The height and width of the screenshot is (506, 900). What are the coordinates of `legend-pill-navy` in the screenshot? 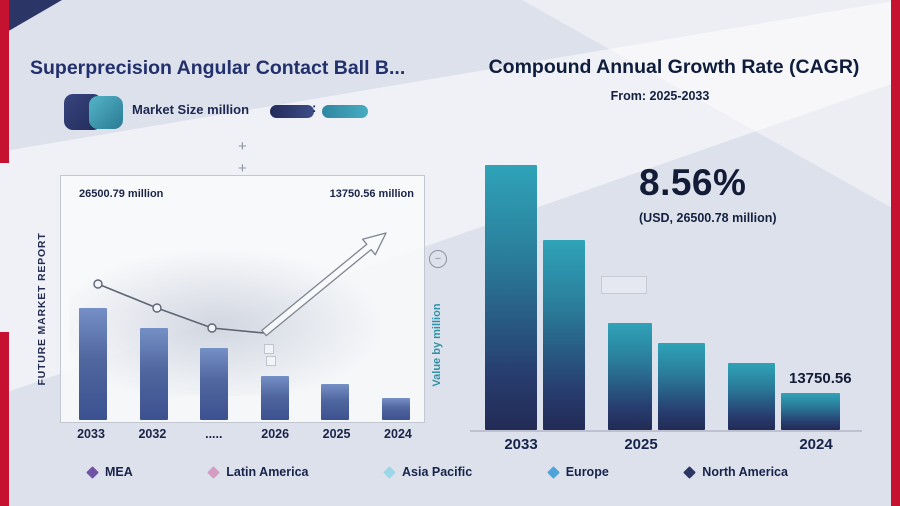 It's located at (292, 111).